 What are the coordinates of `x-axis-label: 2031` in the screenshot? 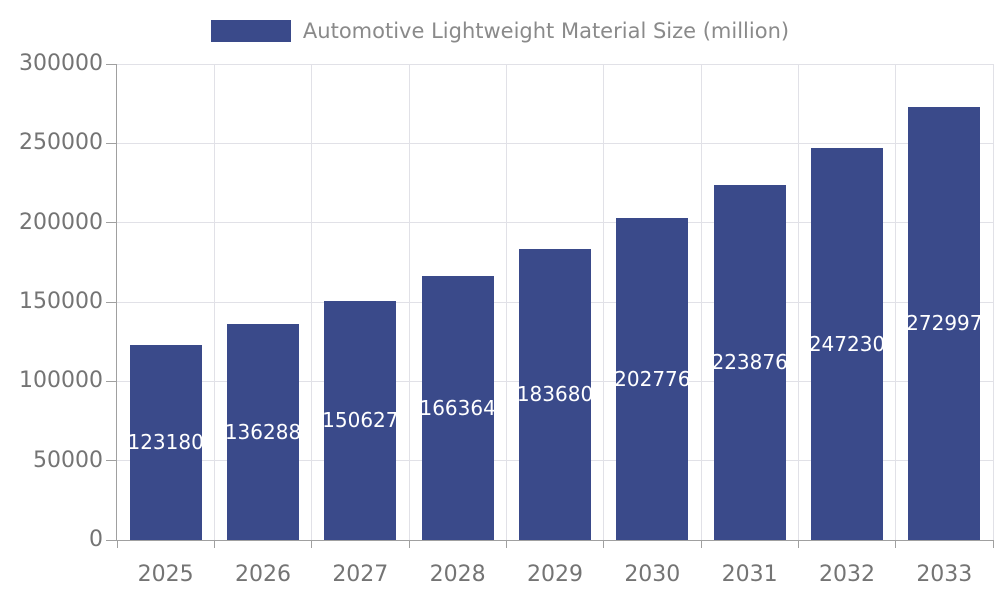 It's located at (749, 574).